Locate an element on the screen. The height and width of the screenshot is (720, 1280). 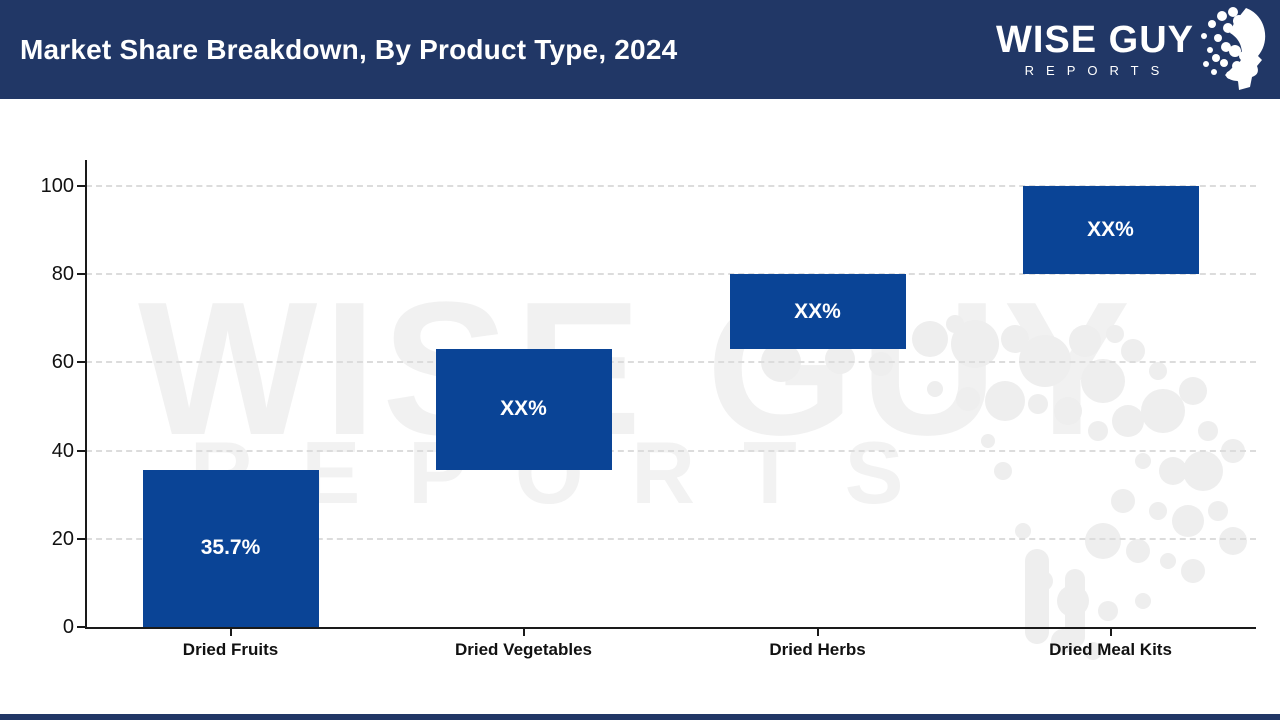
bar-value-label-dried-fruits: 35.7% is located at coordinates (230, 548).